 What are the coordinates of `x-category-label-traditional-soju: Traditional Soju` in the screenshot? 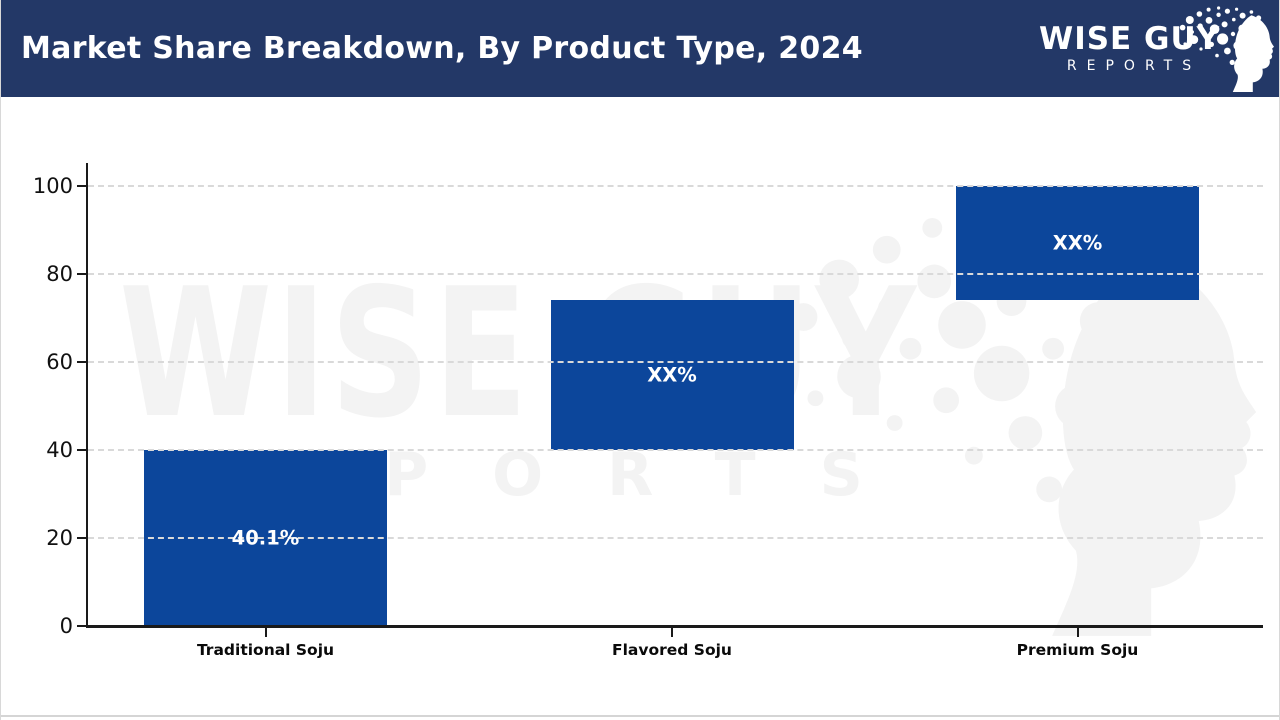 It's located at (265, 650).